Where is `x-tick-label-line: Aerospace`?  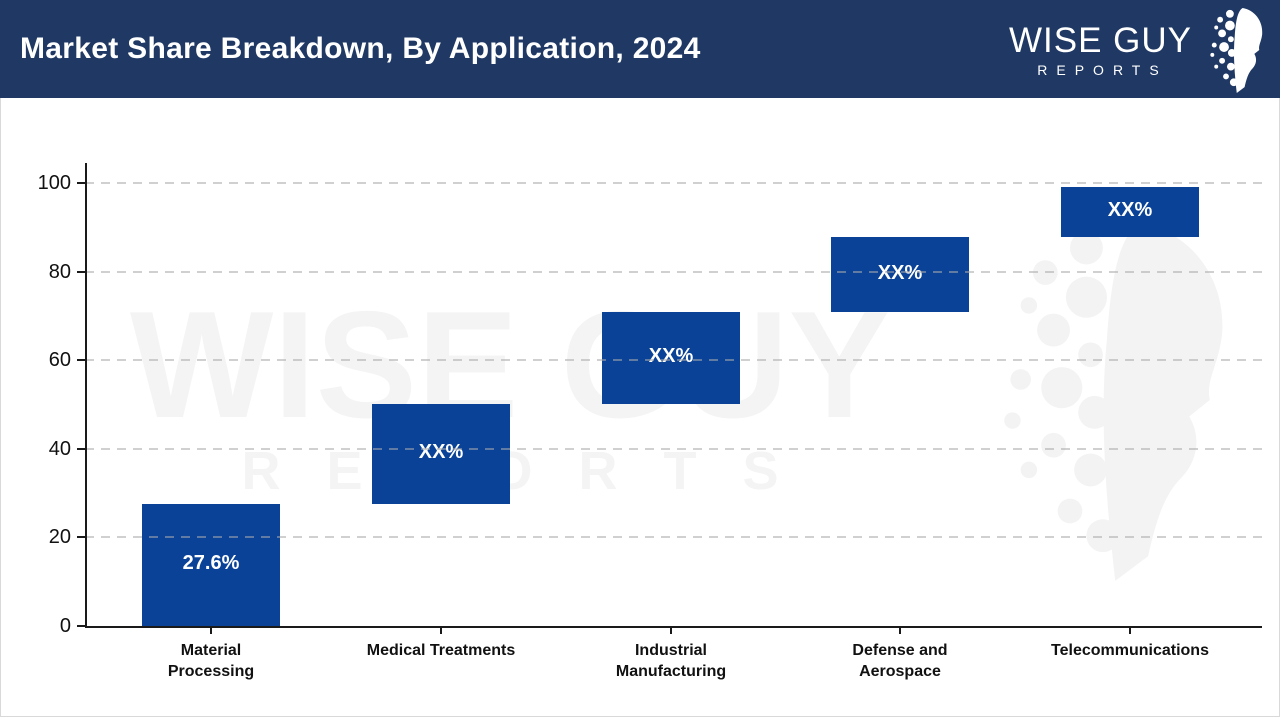 x-tick-label-line: Aerospace is located at coordinates (900, 671).